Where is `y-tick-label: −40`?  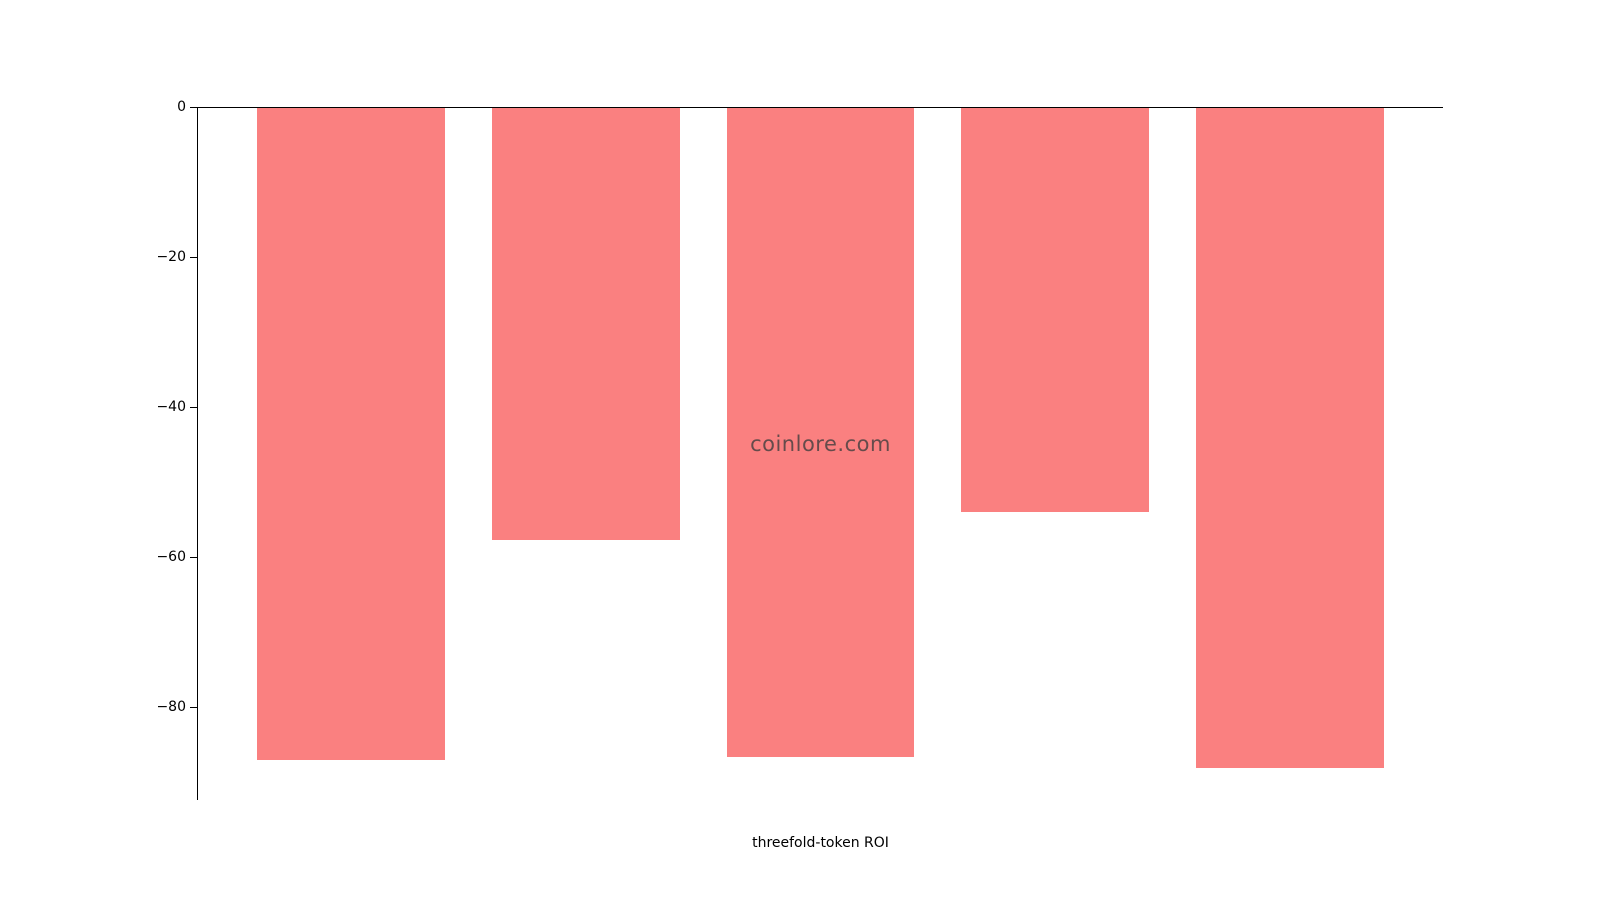
y-tick-label: −40 is located at coordinates (171, 406).